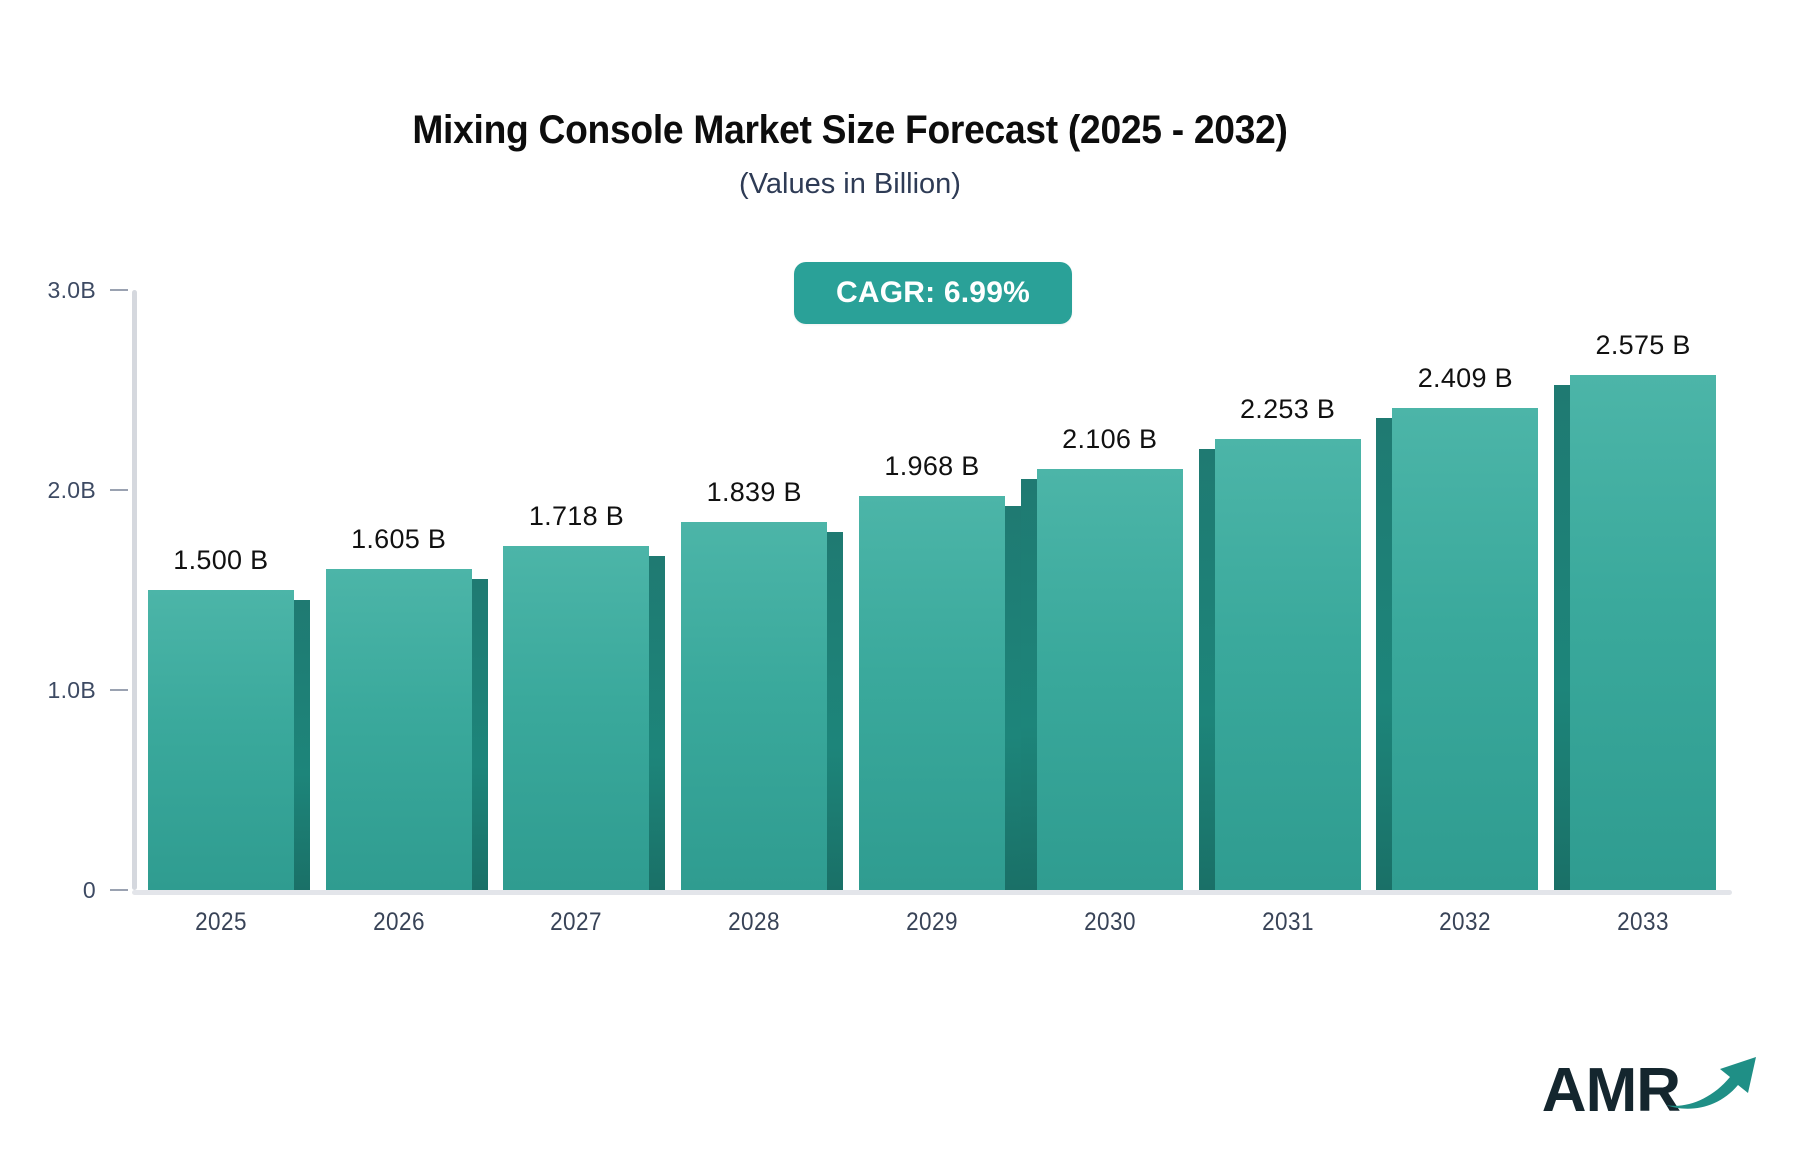  I want to click on bar-value-label: 2.253 B, so click(1287, 409).